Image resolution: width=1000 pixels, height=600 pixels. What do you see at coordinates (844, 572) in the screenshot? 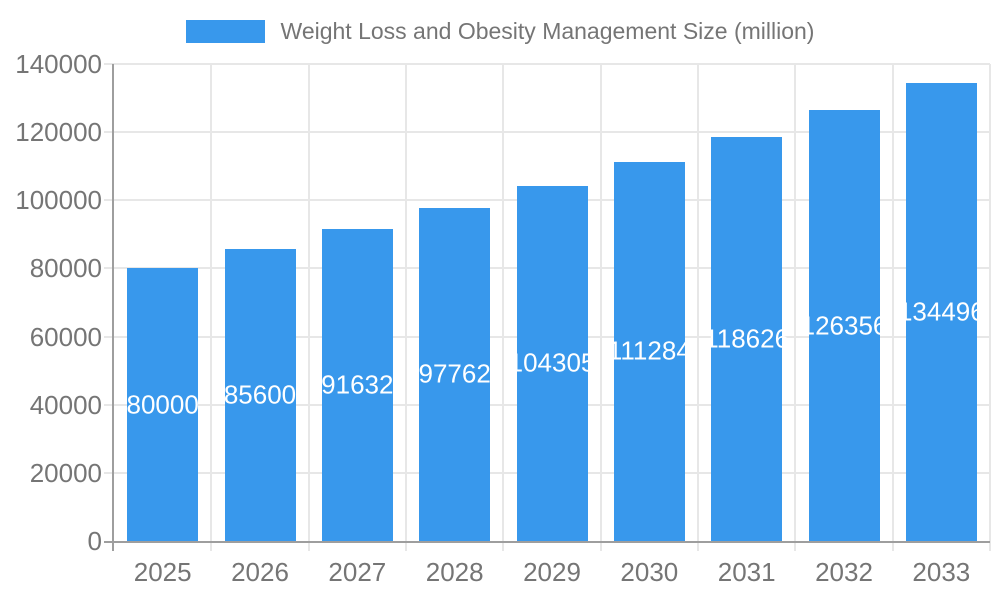
I see `x-tick-label-2032: 2032` at bounding box center [844, 572].